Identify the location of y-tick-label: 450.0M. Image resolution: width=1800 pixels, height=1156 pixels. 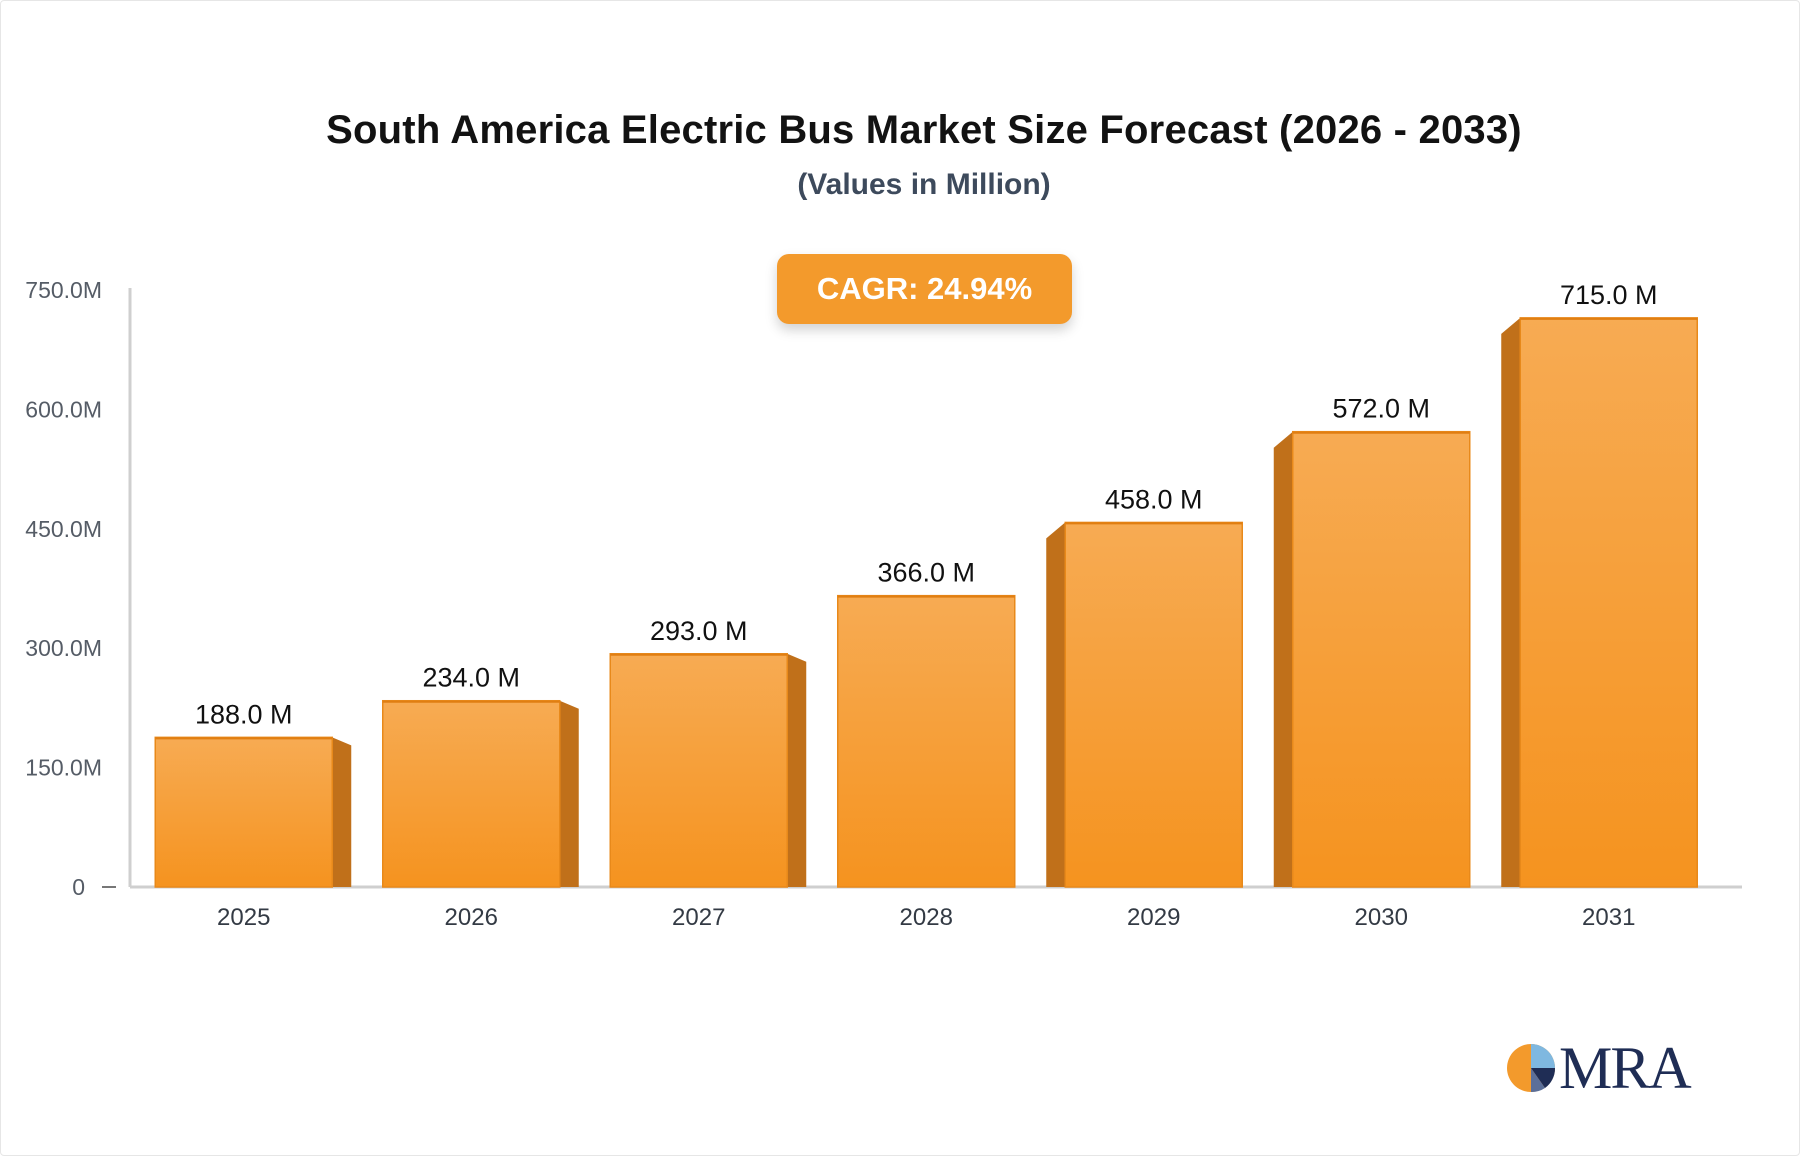
(63, 529).